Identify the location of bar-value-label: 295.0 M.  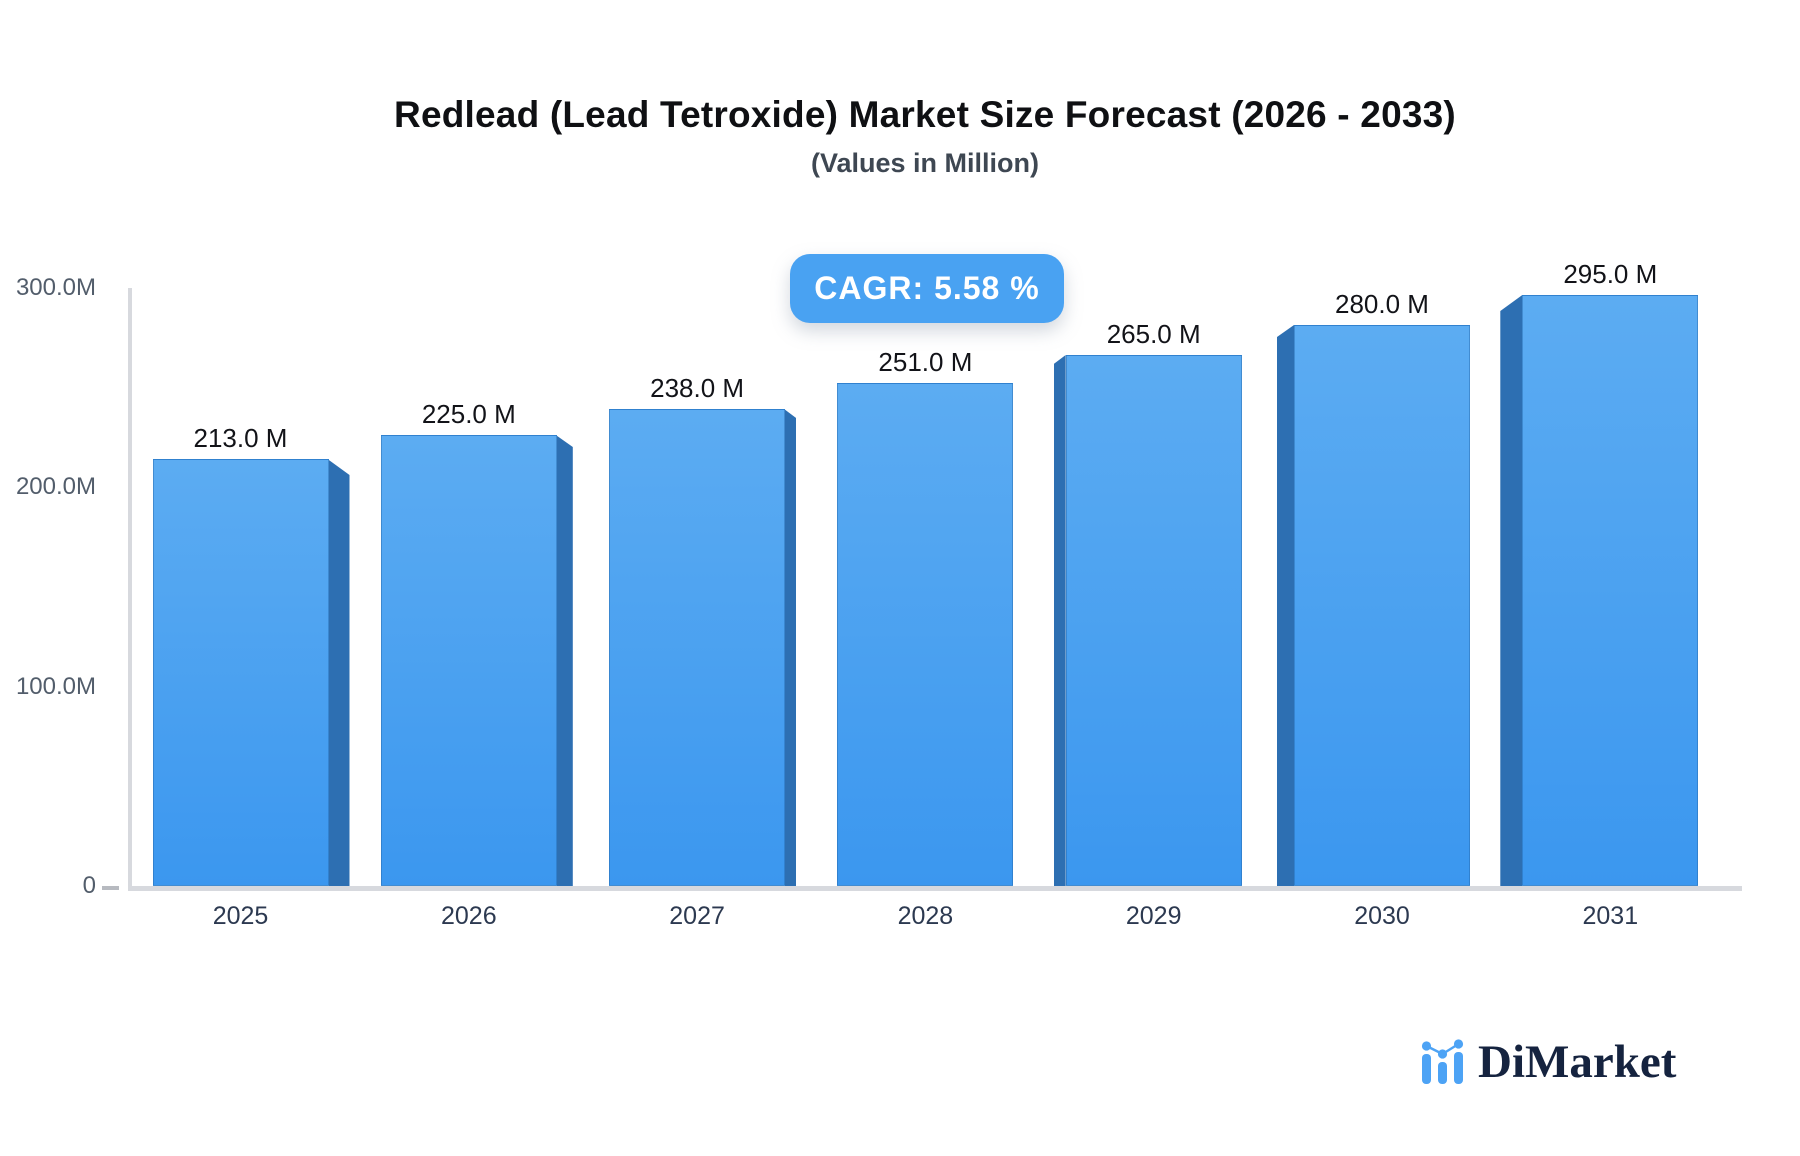
(1610, 274).